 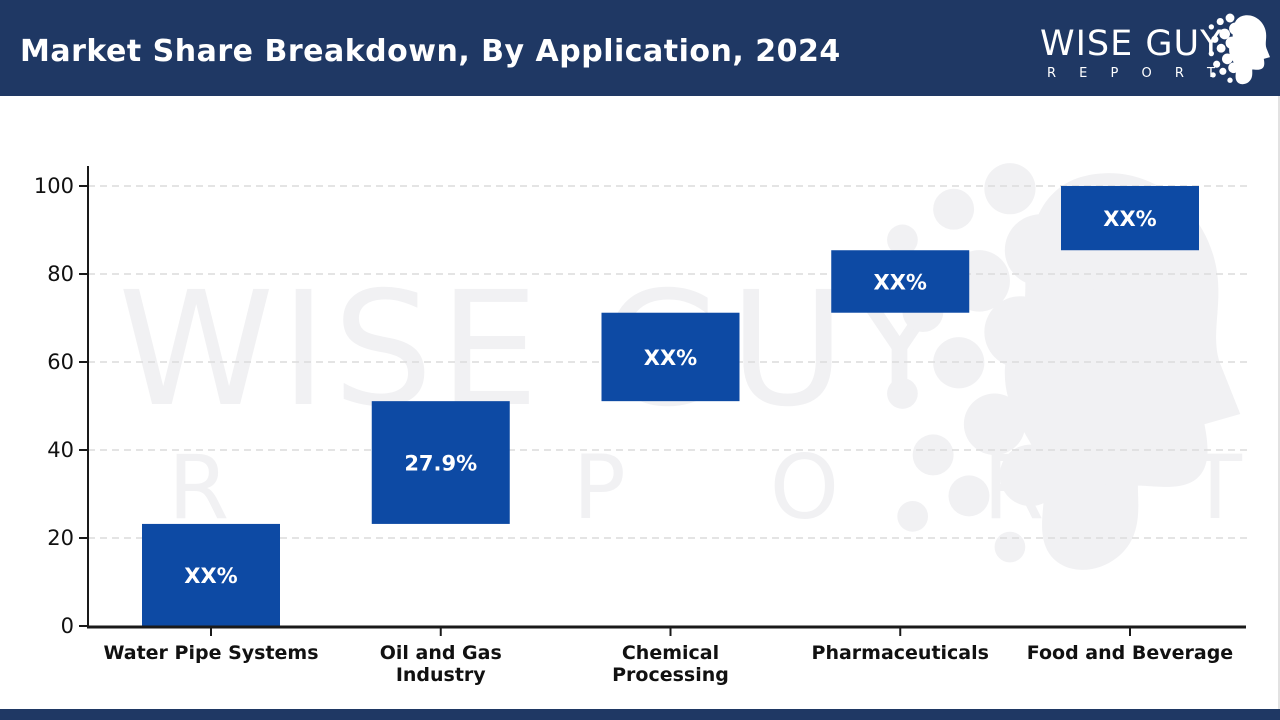 I want to click on bar-label-5: XX%, so click(x=1129, y=219).